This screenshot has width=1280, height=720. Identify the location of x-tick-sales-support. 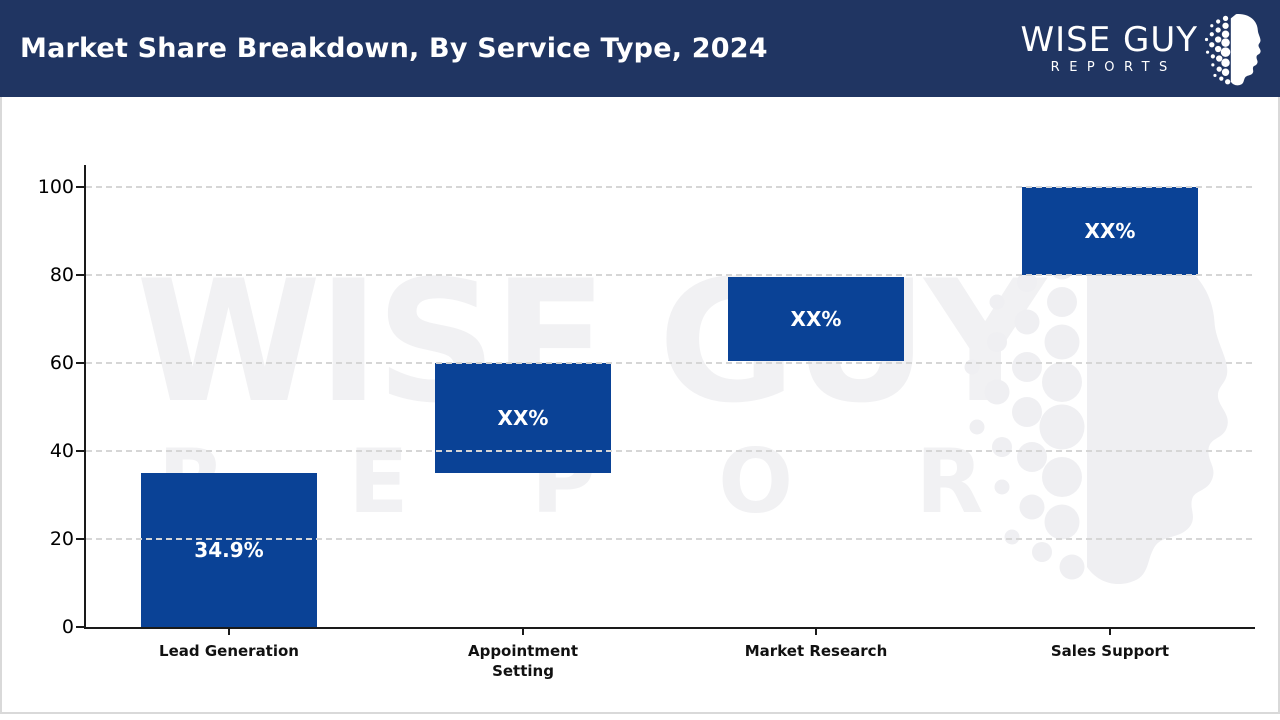
(1110, 632).